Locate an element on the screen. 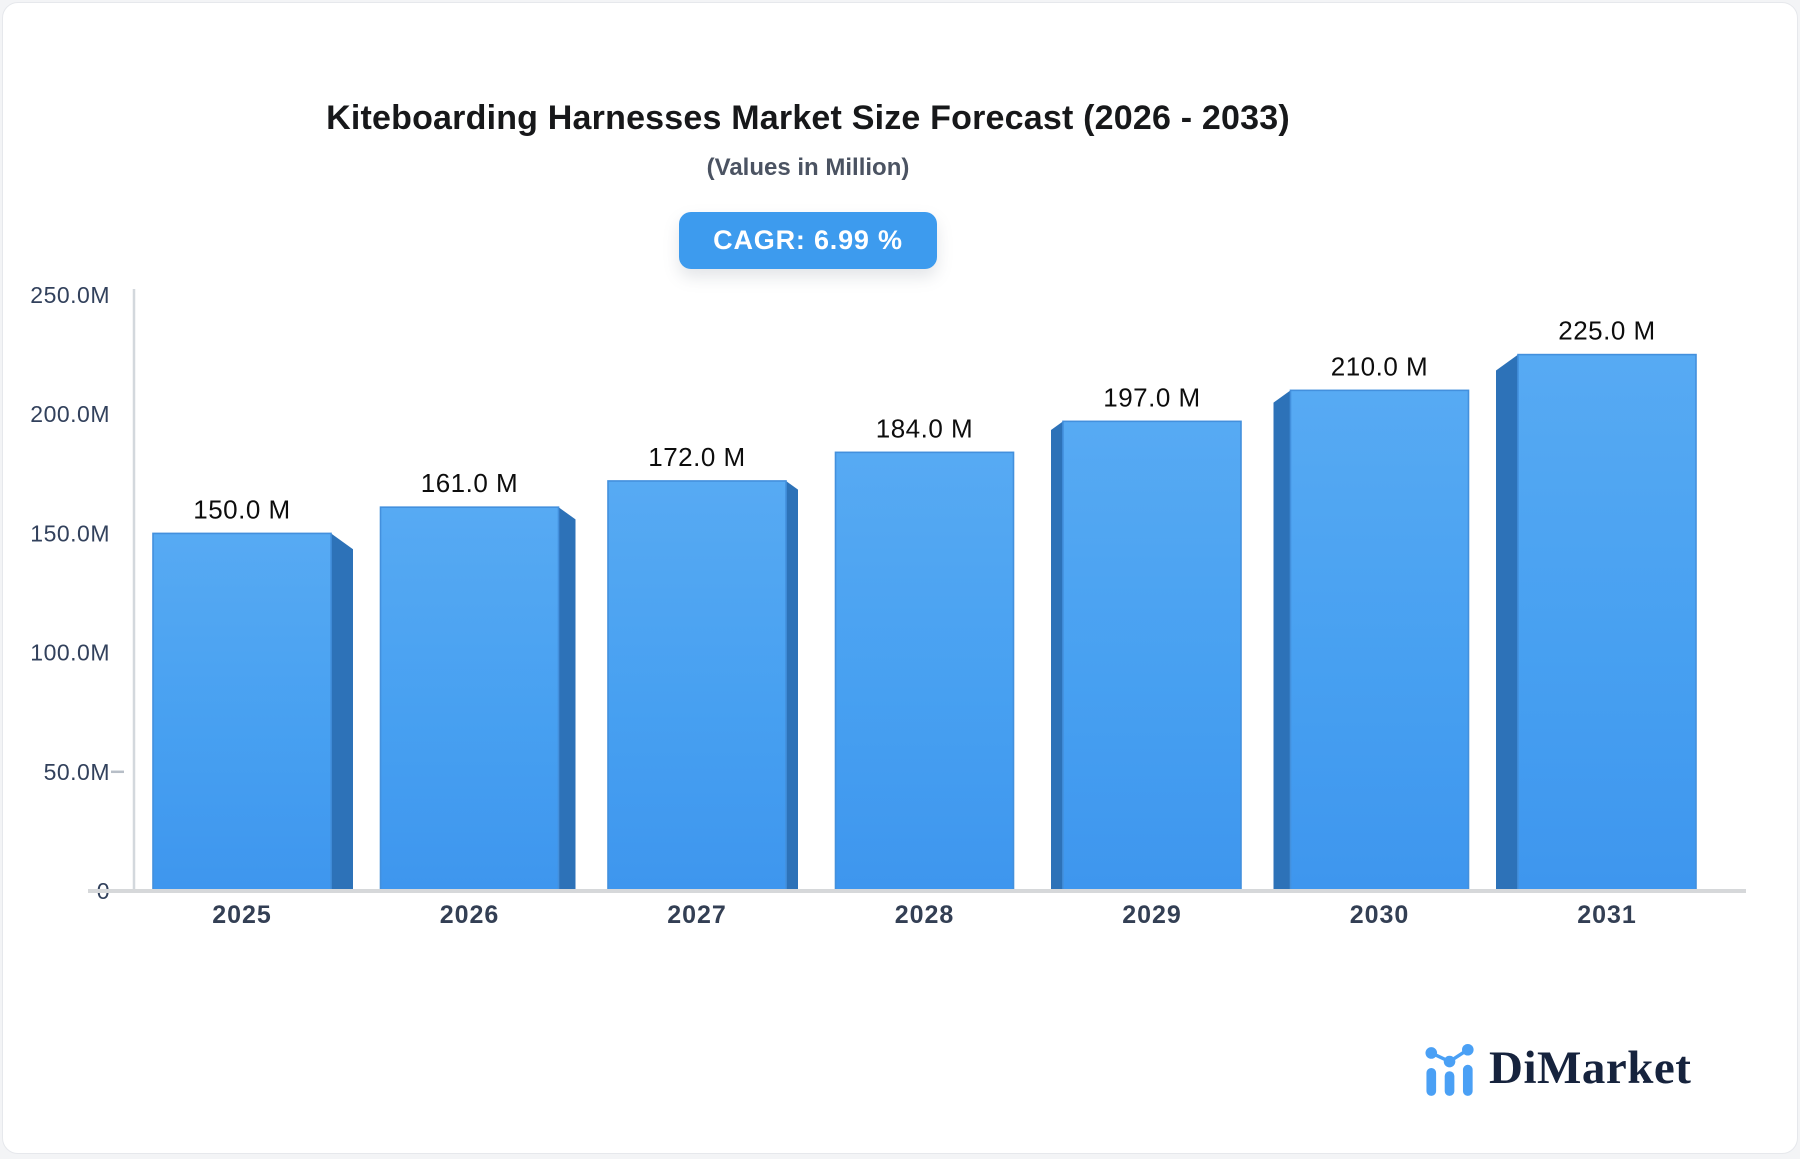 The width and height of the screenshot is (1800, 1159). bar-value-label: 210.0 M is located at coordinates (1379, 366).